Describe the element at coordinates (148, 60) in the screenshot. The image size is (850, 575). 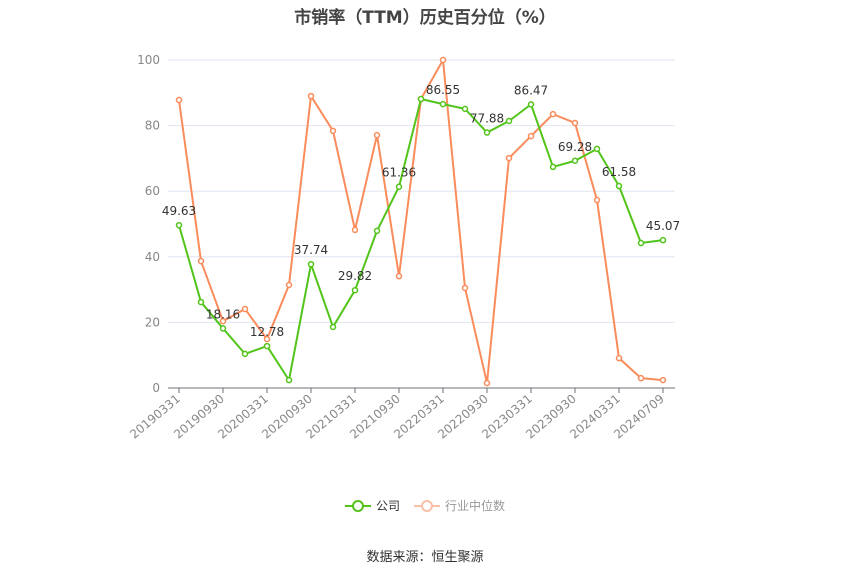
I see `y-tick-label: 100` at that location.